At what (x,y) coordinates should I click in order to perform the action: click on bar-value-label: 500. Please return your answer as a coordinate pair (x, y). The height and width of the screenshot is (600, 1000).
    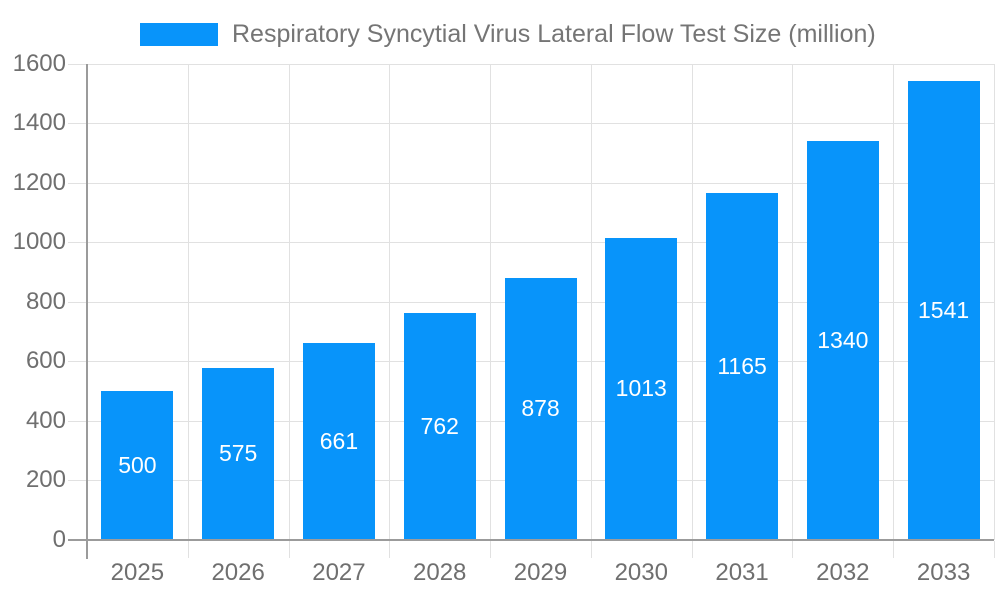
    Looking at the image, I should click on (137, 464).